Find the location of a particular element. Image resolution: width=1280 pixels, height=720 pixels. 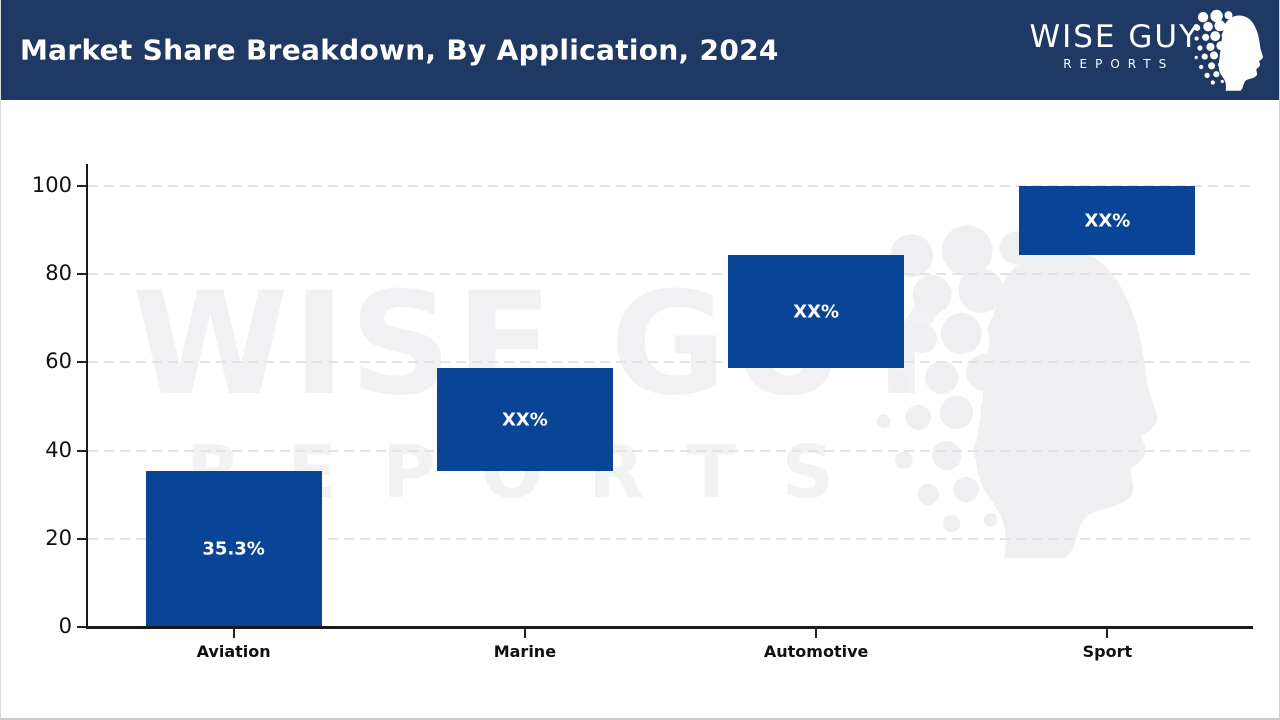

wise-guy-logo: WISE GUY REPORTS is located at coordinates (1138, 50).